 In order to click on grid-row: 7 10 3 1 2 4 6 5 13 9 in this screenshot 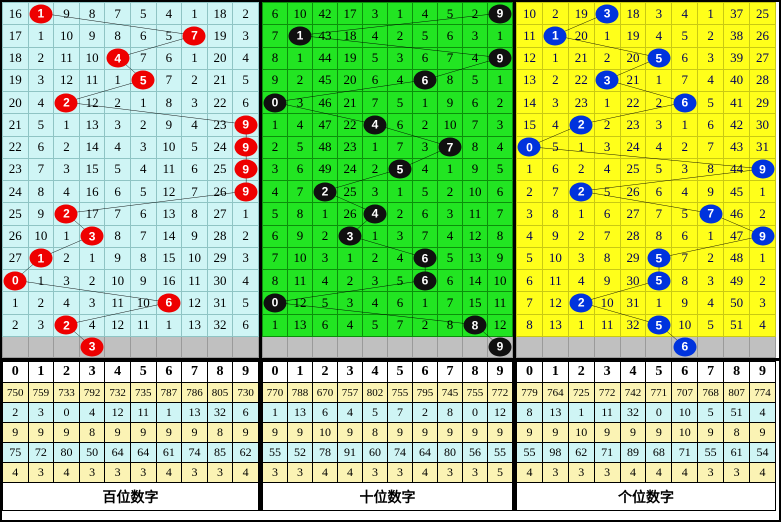, I will do `click(387, 258)`.